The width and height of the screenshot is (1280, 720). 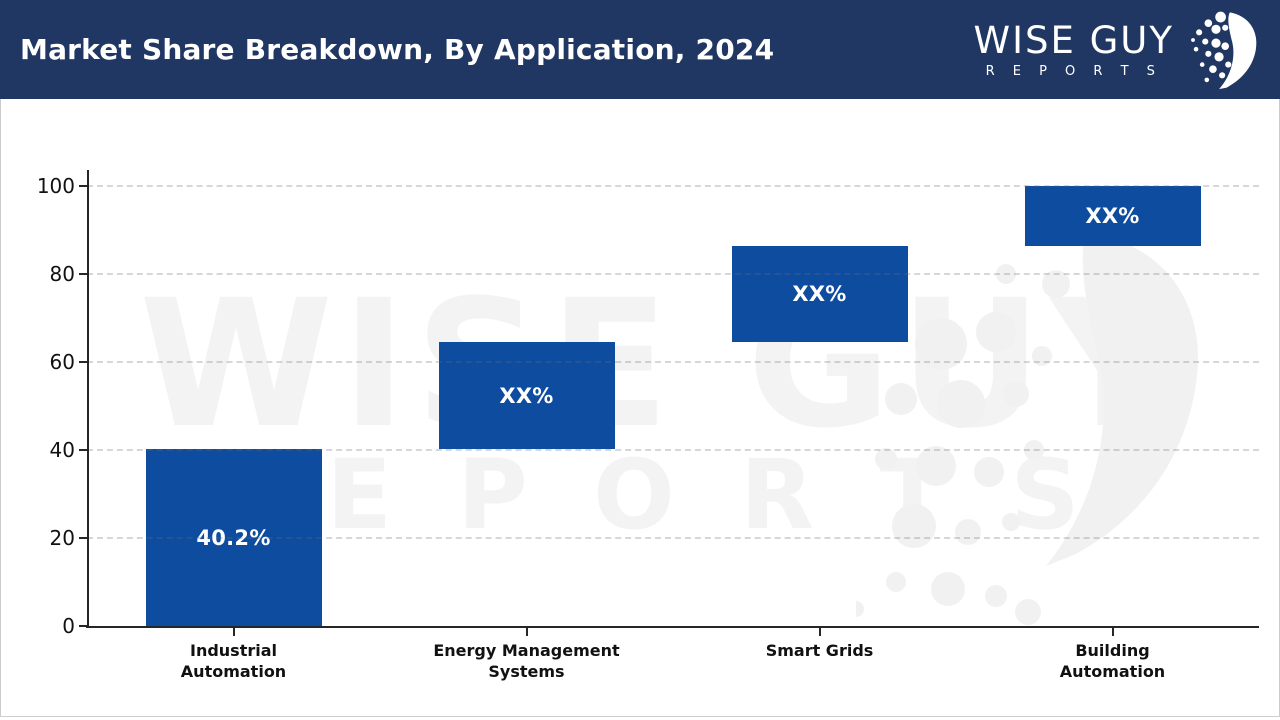 I want to click on wiseguy-logo: WISE GUY R E P O R T S, so click(x=1118, y=50).